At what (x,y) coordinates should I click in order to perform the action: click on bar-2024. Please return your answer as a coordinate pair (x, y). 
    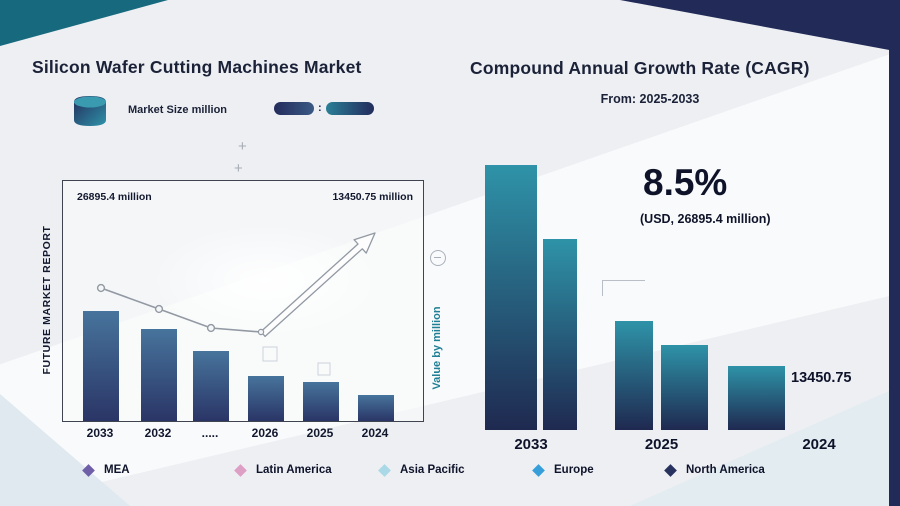
    Looking at the image, I should click on (376, 408).